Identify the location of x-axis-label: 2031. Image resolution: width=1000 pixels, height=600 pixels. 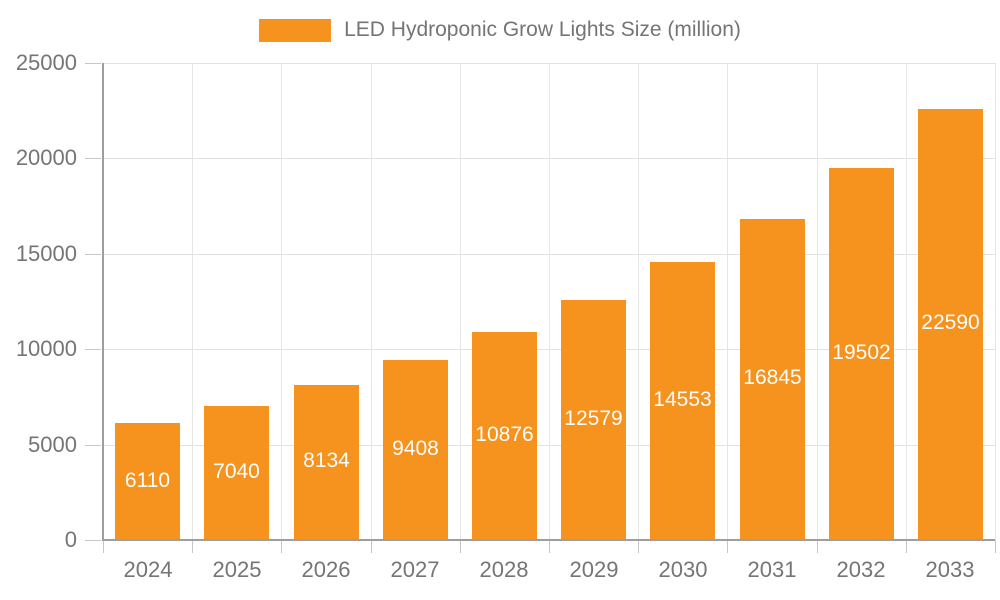
(772, 569).